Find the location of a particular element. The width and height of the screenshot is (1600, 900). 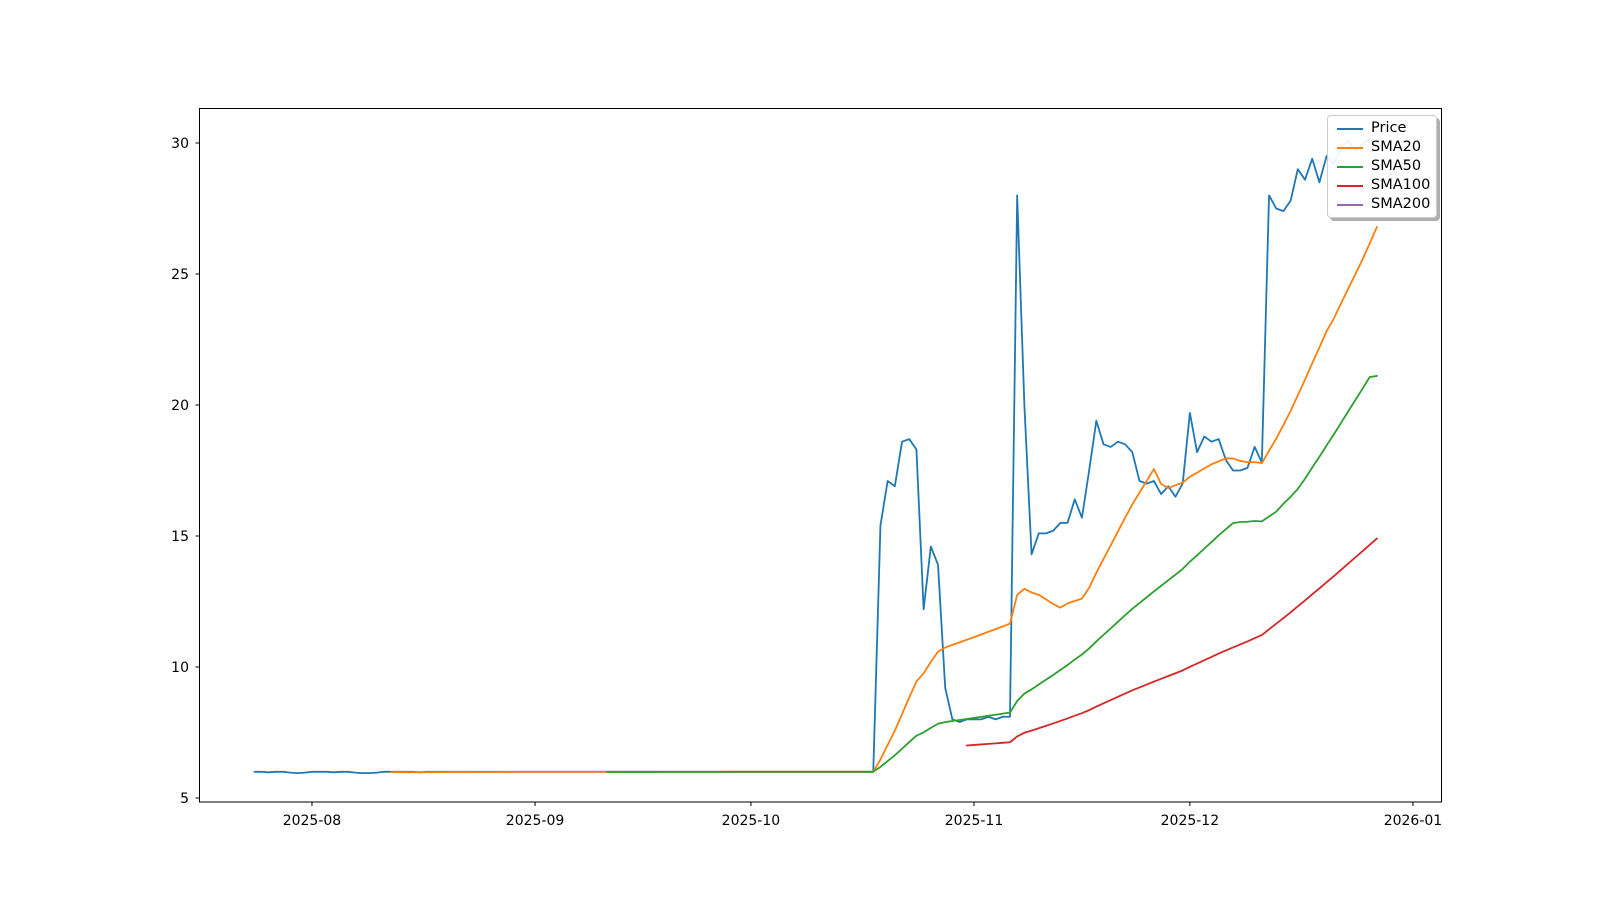

legend-item-price: Price is located at coordinates (1383, 128).